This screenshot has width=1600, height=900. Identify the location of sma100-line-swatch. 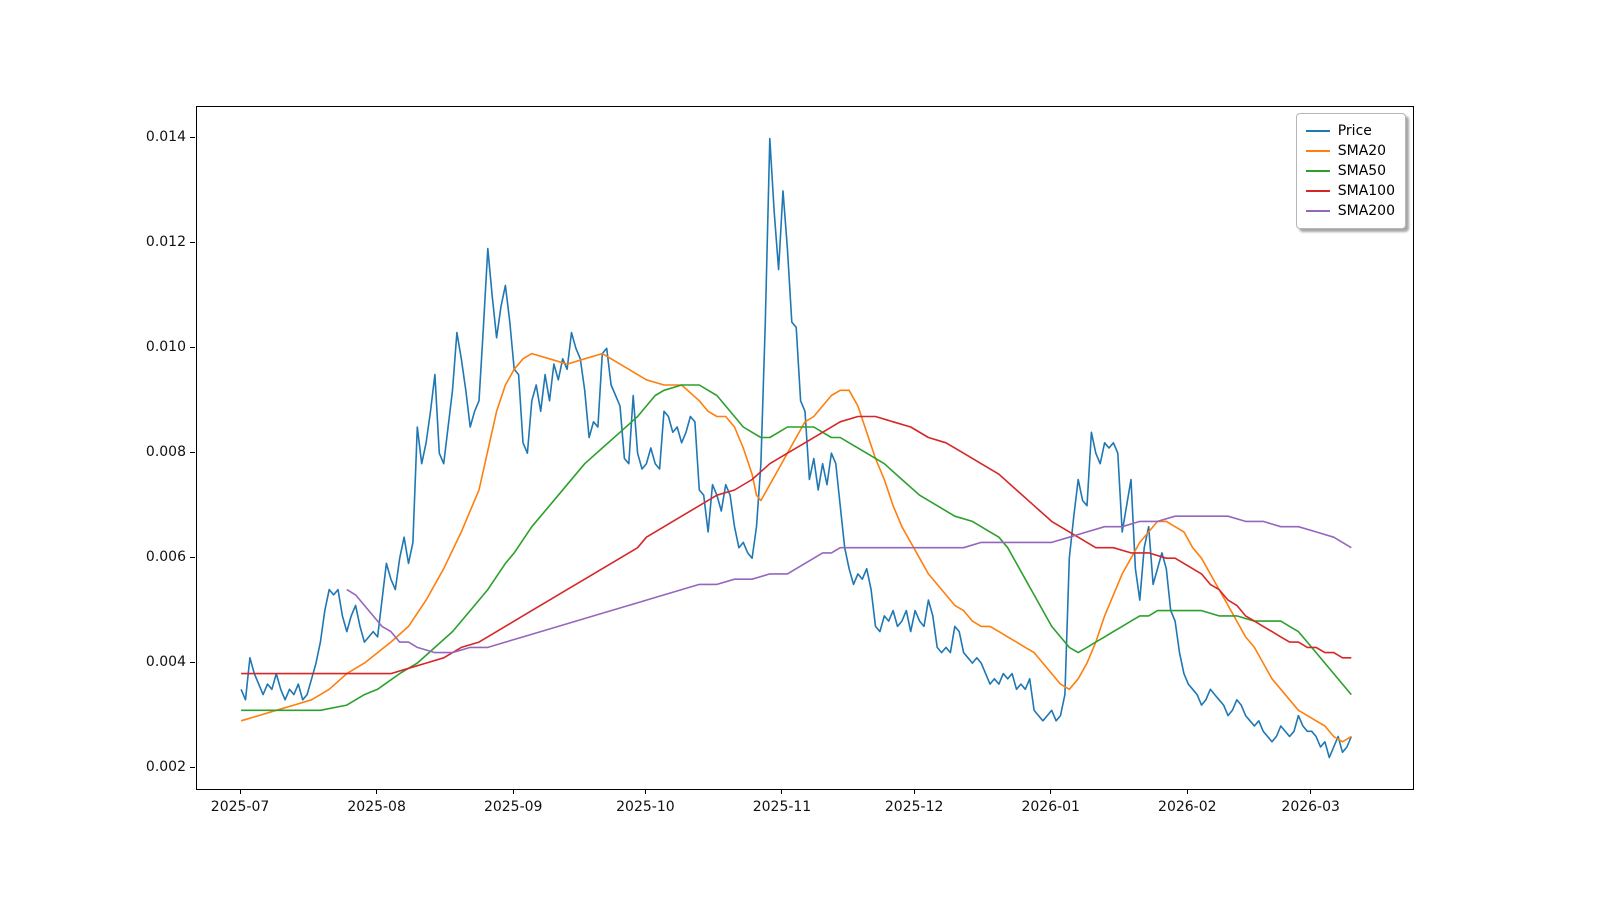
(1317, 191).